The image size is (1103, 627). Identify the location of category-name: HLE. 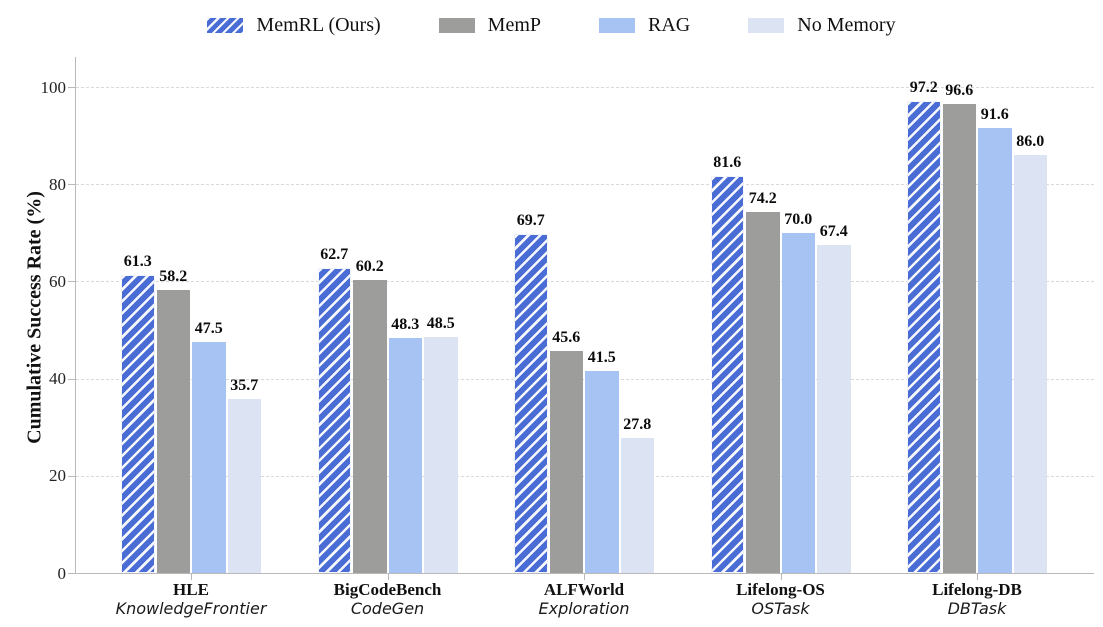
(191, 589).